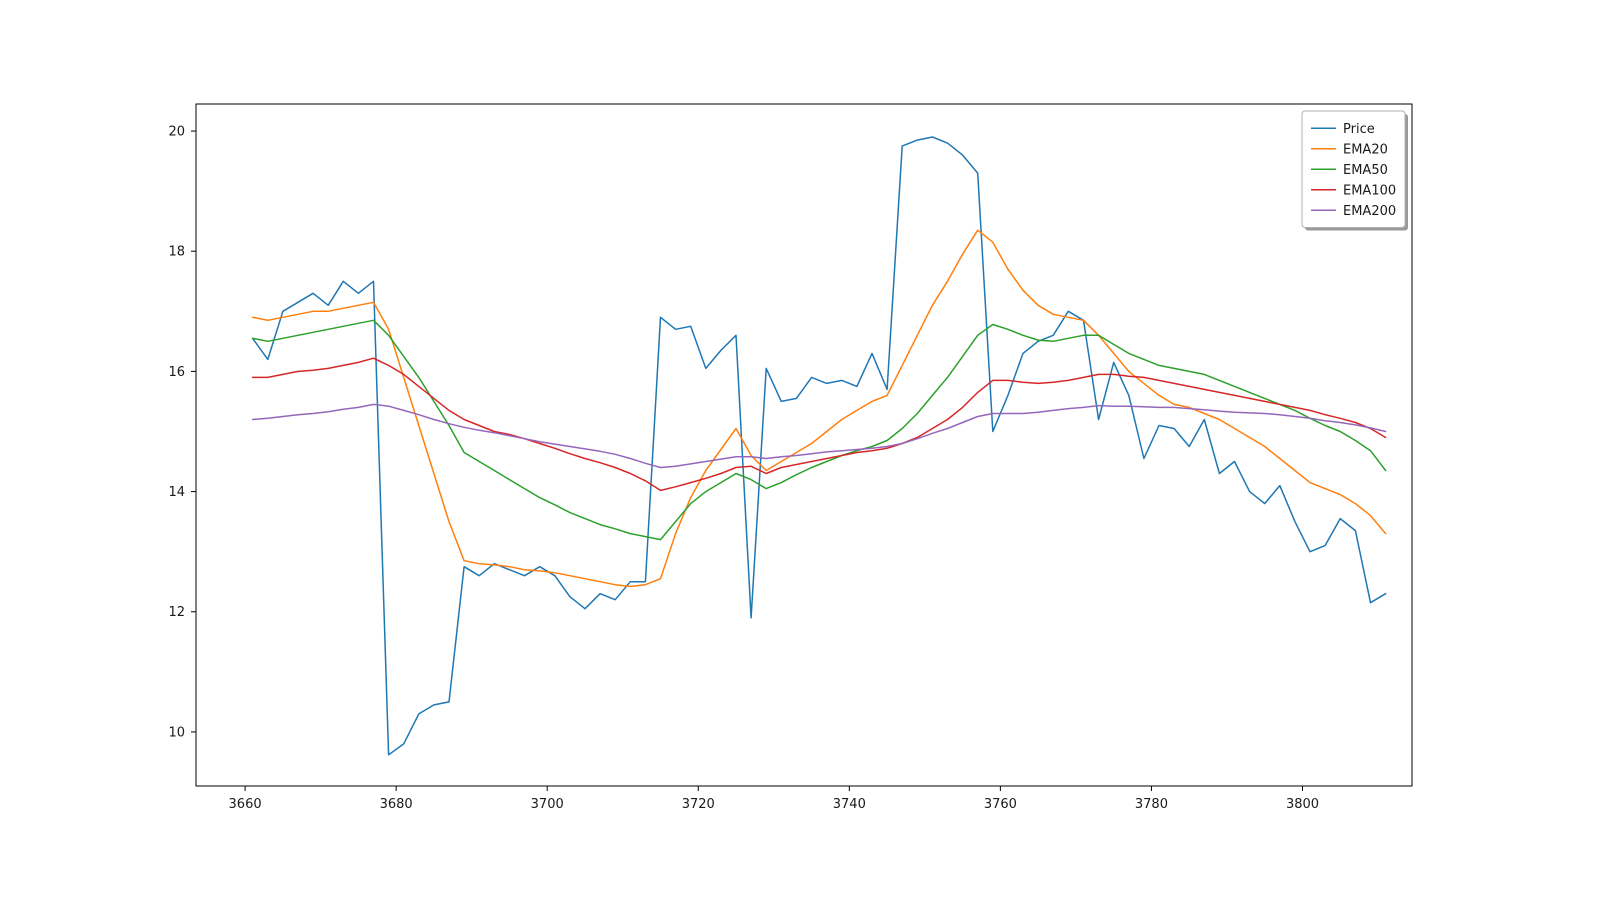 The width and height of the screenshot is (1600, 900). What do you see at coordinates (176, 492) in the screenshot?
I see `y-tick-label: 14` at bounding box center [176, 492].